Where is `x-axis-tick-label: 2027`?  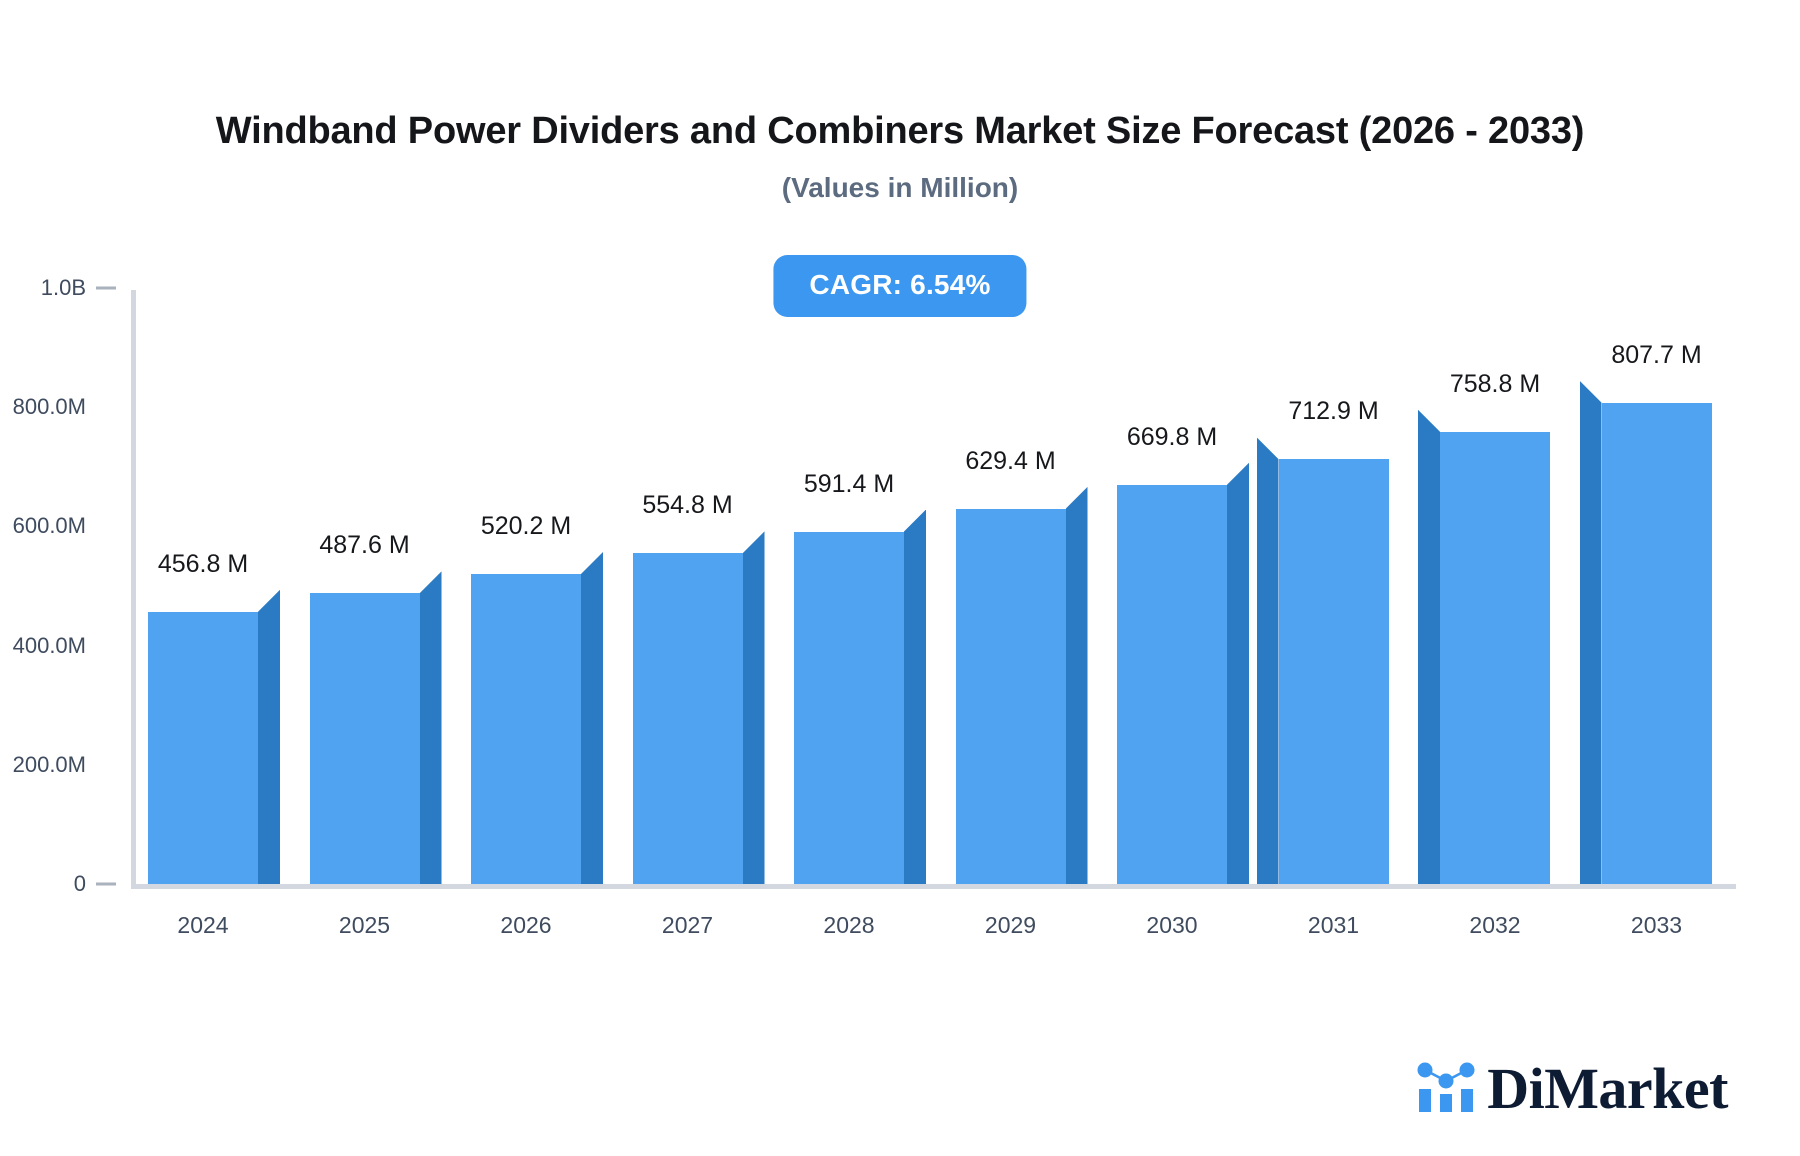
x-axis-tick-label: 2027 is located at coordinates (687, 925).